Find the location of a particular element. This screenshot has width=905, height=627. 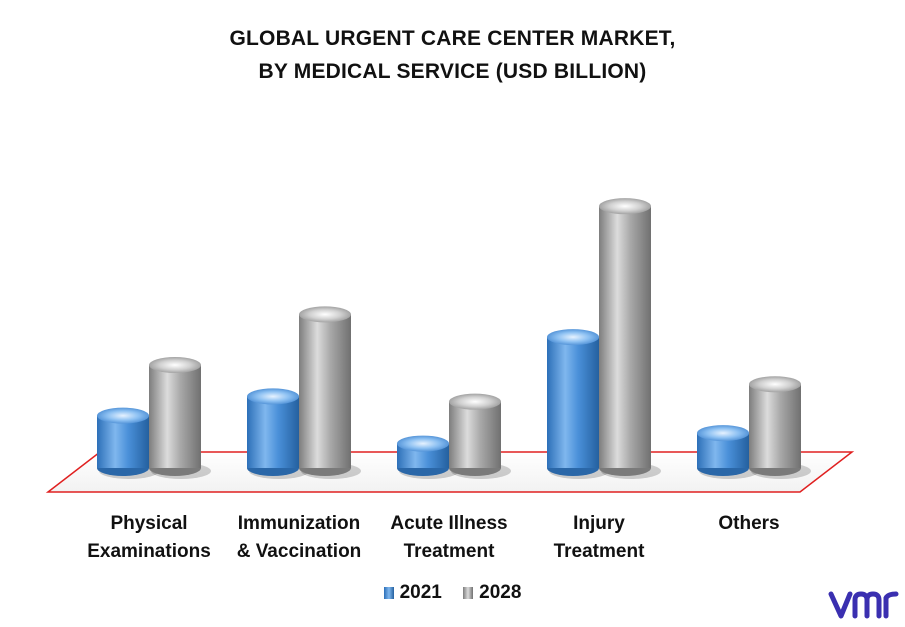

x-tick-label-2: Acute Illness Treatment is located at coordinates (448, 537).